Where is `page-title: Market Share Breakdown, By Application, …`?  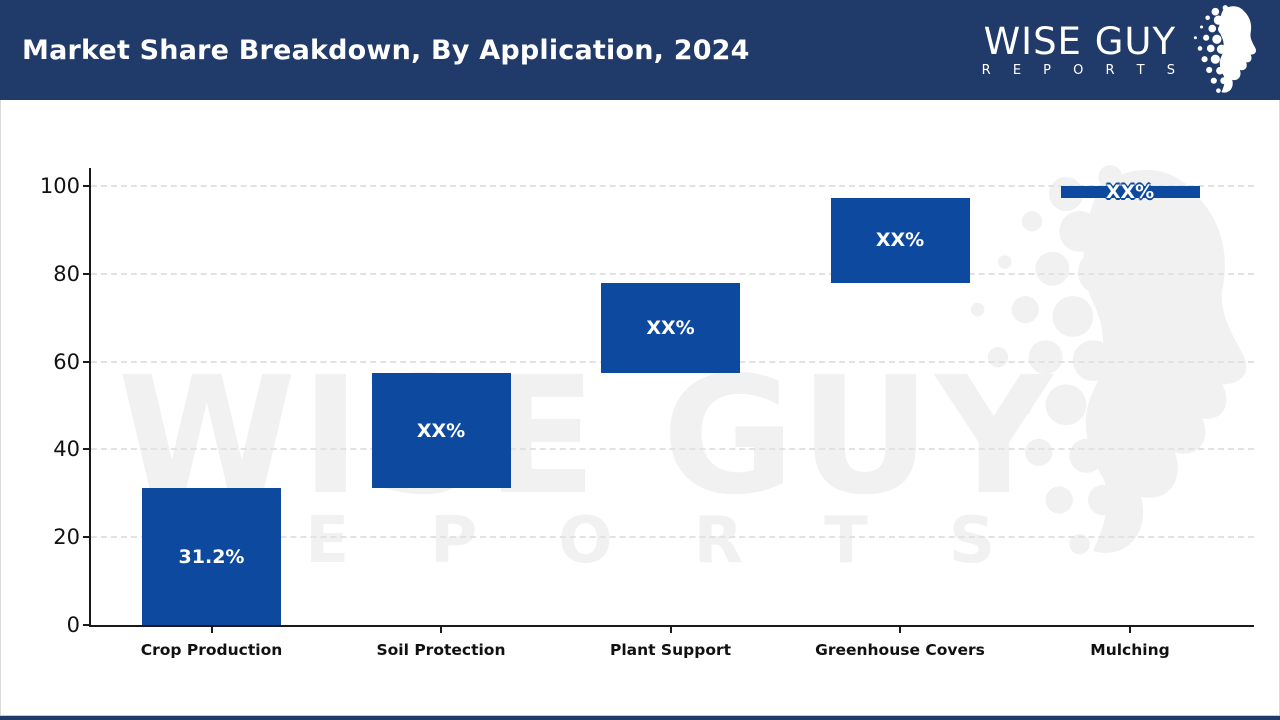 page-title: Market Share Breakdown, By Application, … is located at coordinates (386, 50).